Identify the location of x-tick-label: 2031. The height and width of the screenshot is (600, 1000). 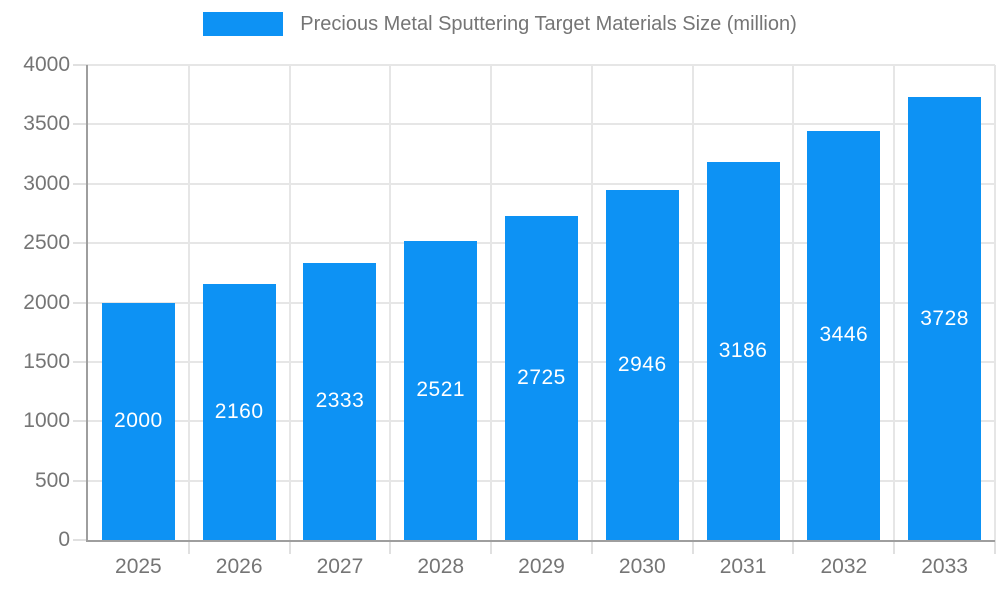
(743, 566).